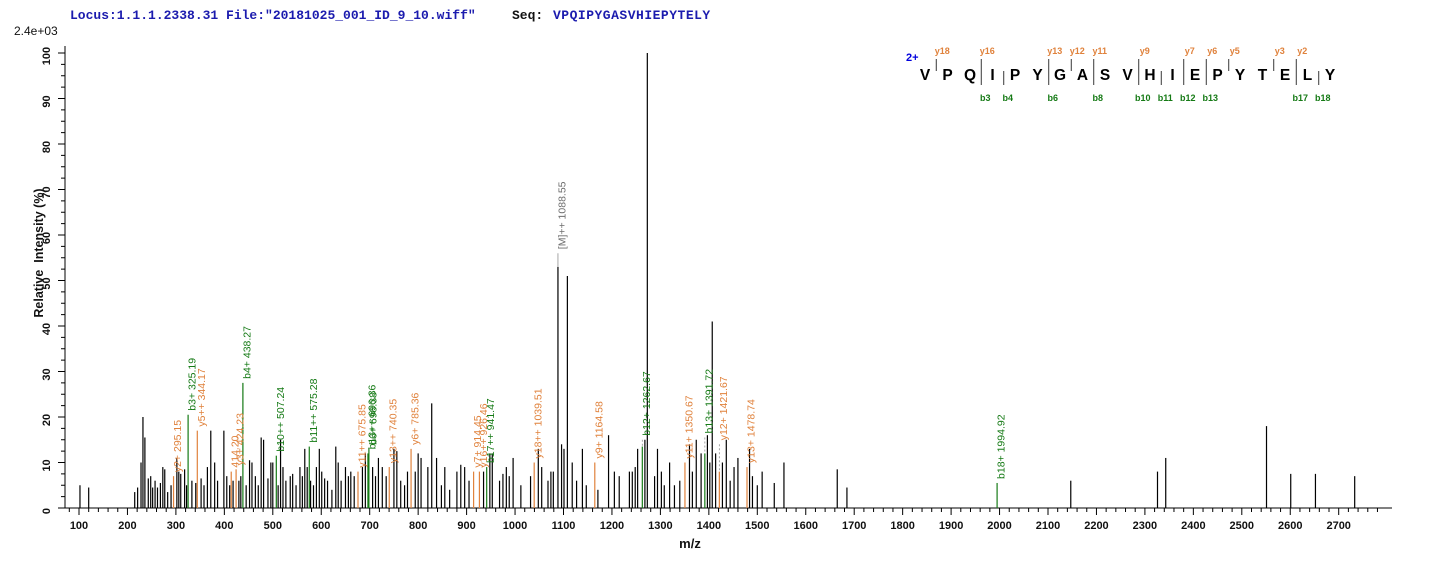  What do you see at coordinates (416, 418) in the screenshot?
I see `peak-label: y6+ 785.36` at bounding box center [416, 418].